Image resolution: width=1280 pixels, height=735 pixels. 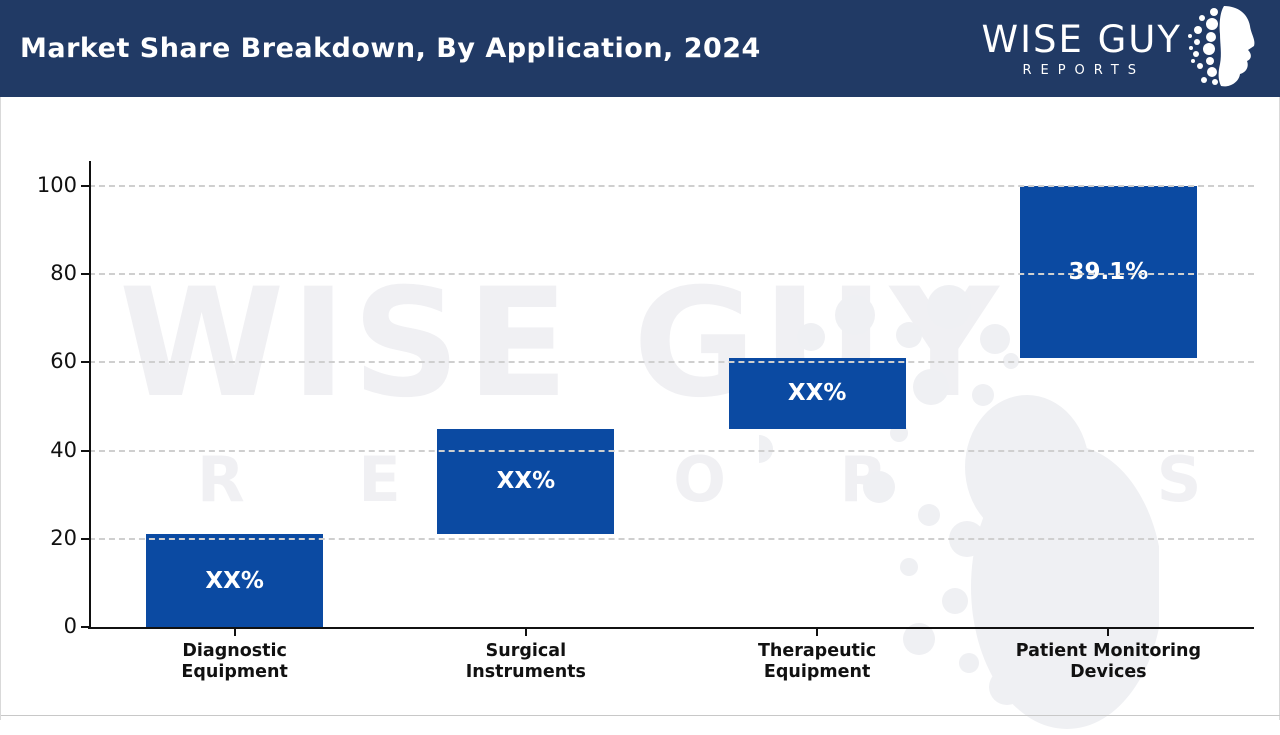 What do you see at coordinates (525, 661) in the screenshot?
I see `x-category-label: Surgical Instruments` at bounding box center [525, 661].